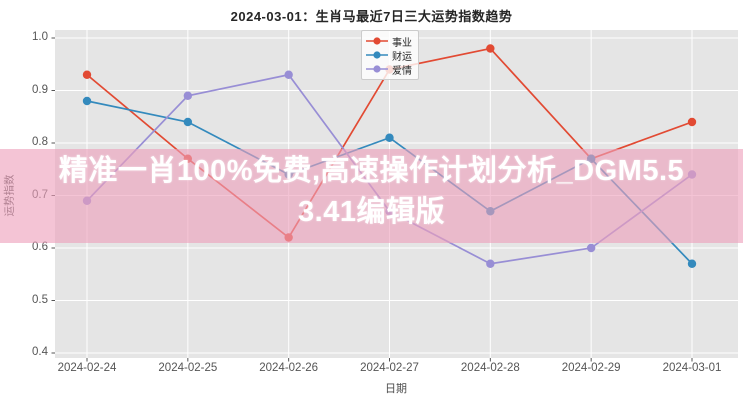 The width and height of the screenshot is (743, 400). What do you see at coordinates (40, 142) in the screenshot?
I see `y-tick-label: 0.8` at bounding box center [40, 142].